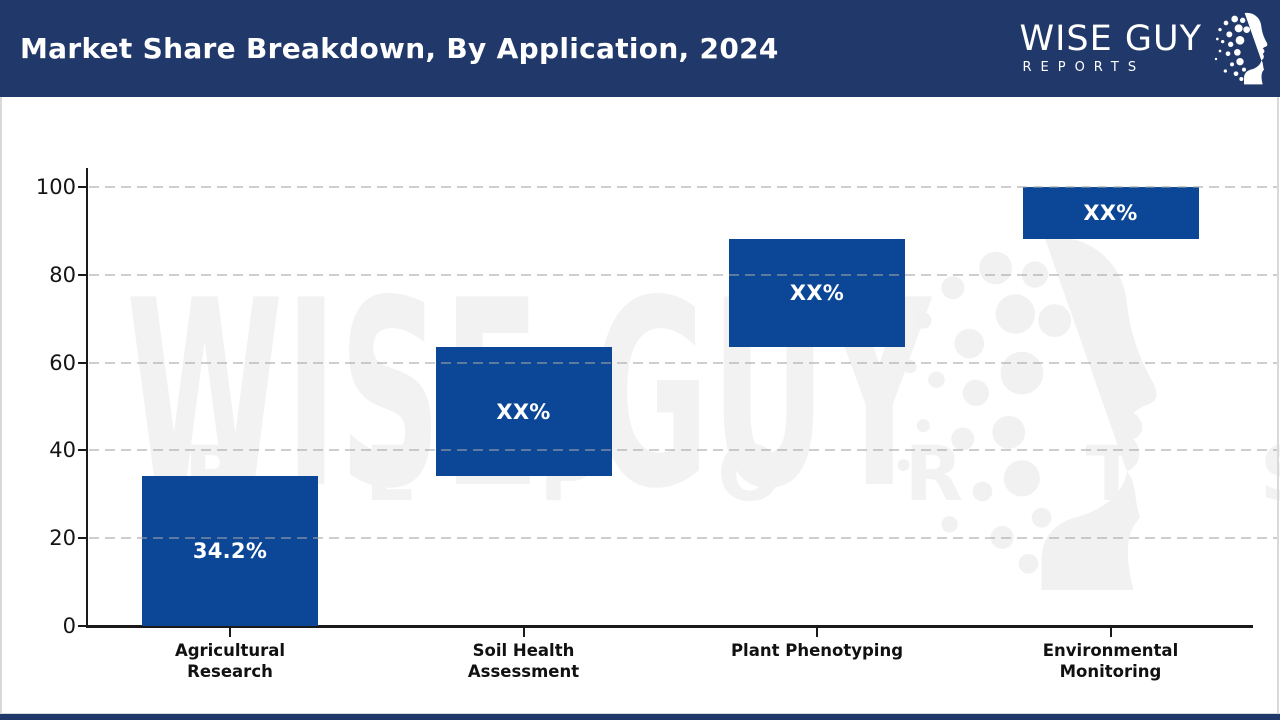 This screenshot has width=1280, height=720. I want to click on category-label-line: Agricultural, so click(230, 650).